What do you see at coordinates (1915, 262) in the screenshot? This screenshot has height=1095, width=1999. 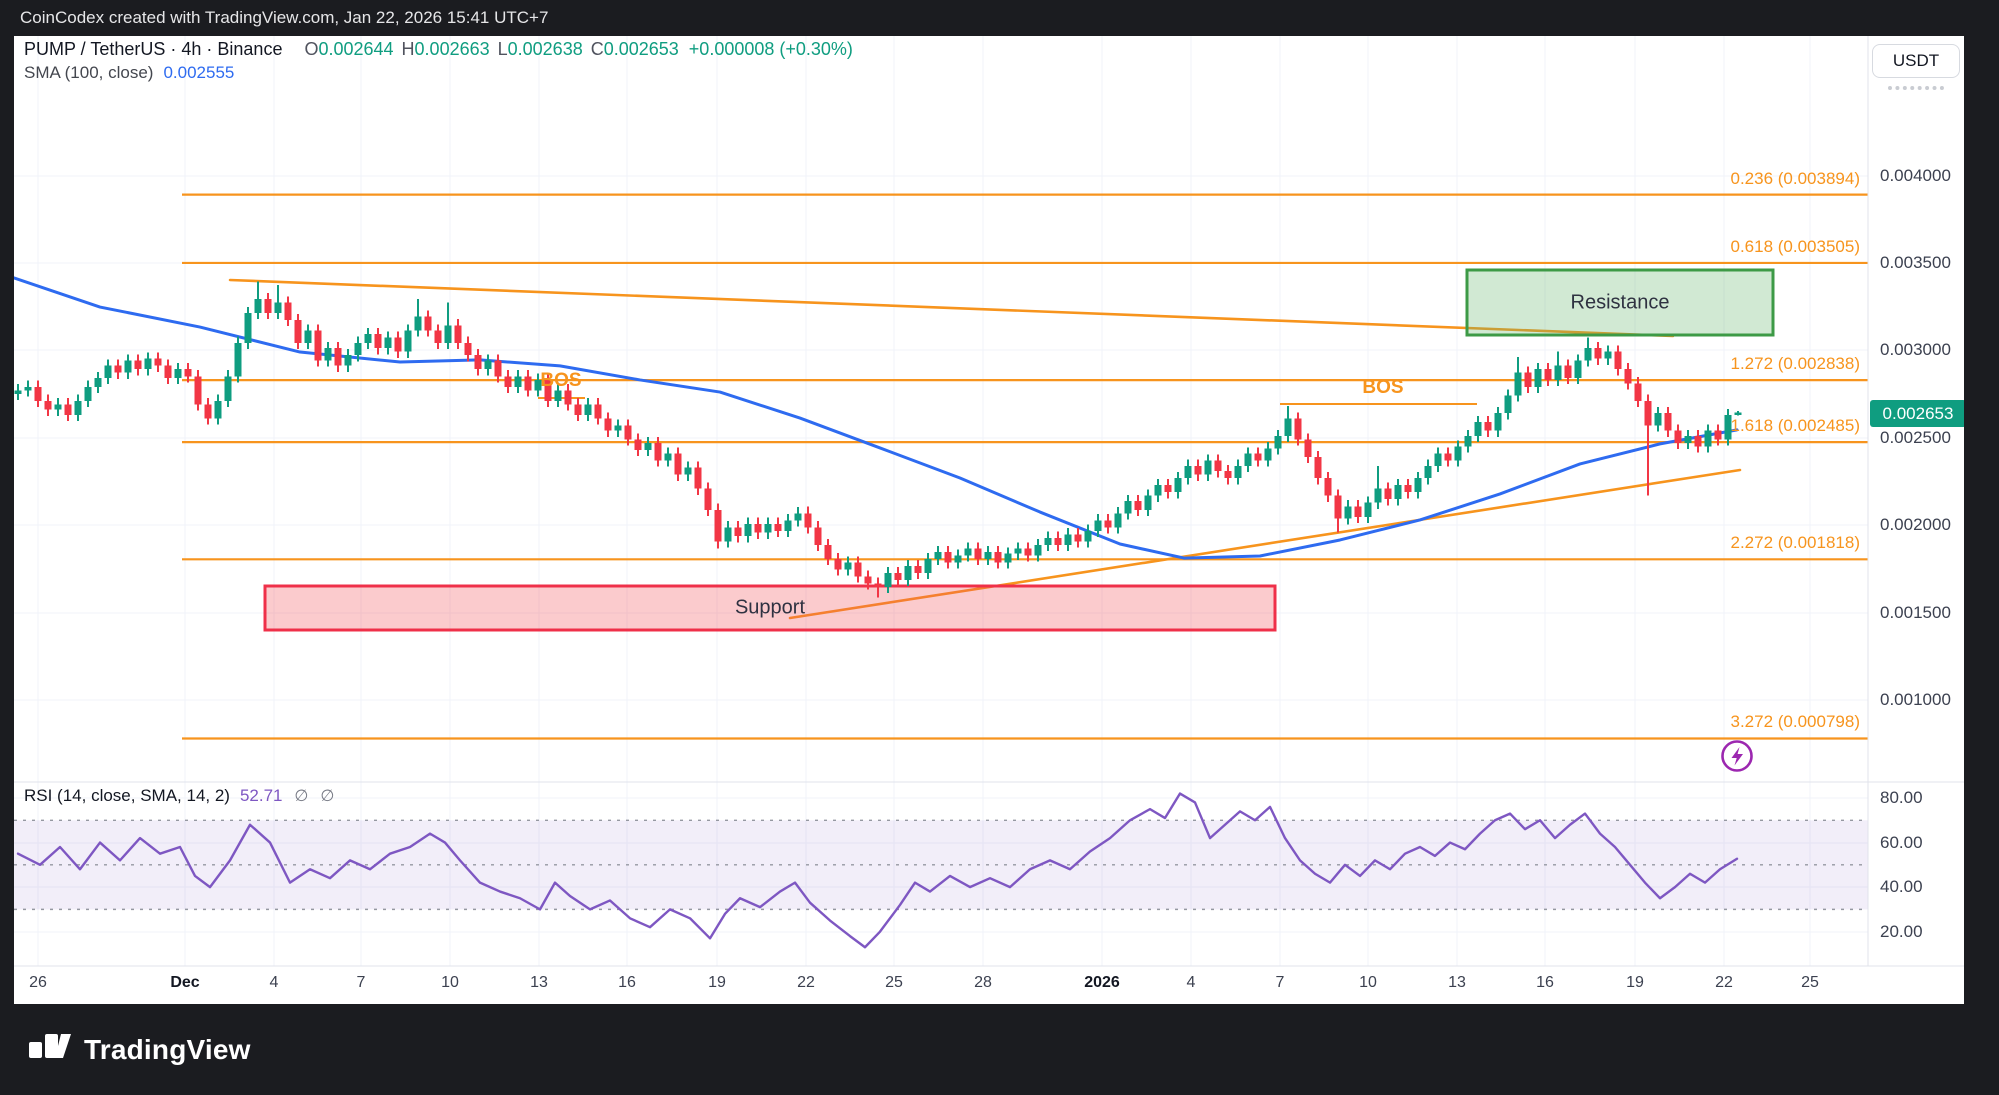 I see `price-axis-tick: 0.003500` at bounding box center [1915, 262].